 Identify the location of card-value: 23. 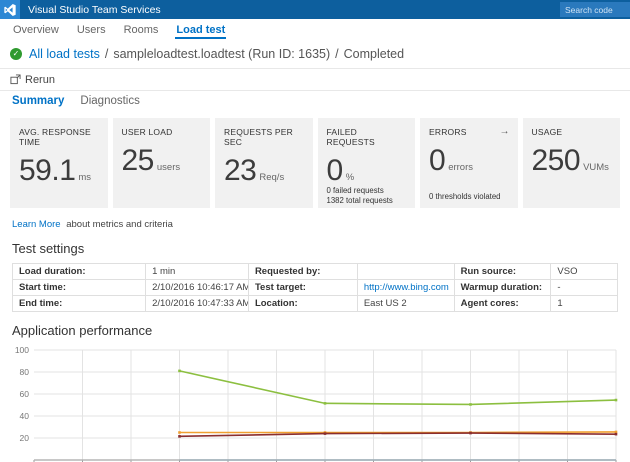
(240, 170).